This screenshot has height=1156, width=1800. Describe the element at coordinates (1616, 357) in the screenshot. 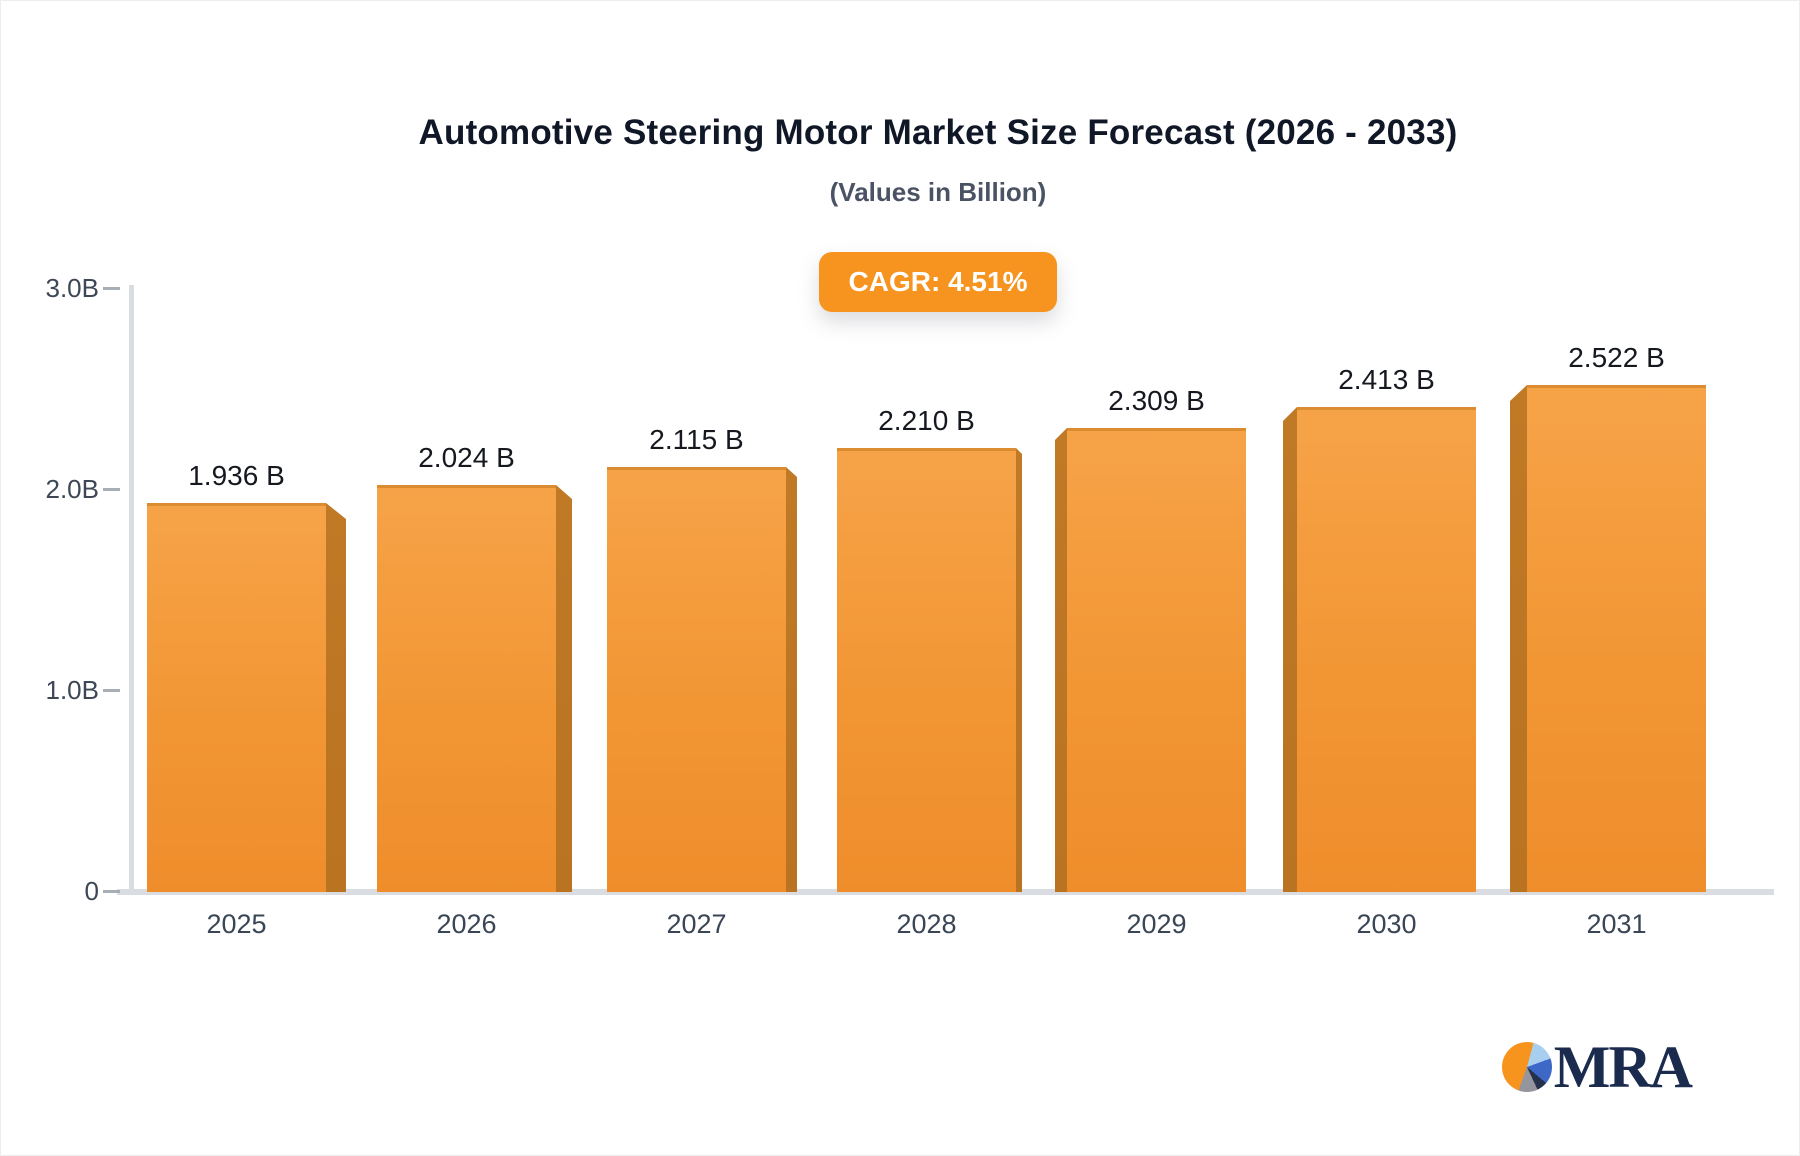

I see `bar-value-label-2031: 2.522 B` at that location.